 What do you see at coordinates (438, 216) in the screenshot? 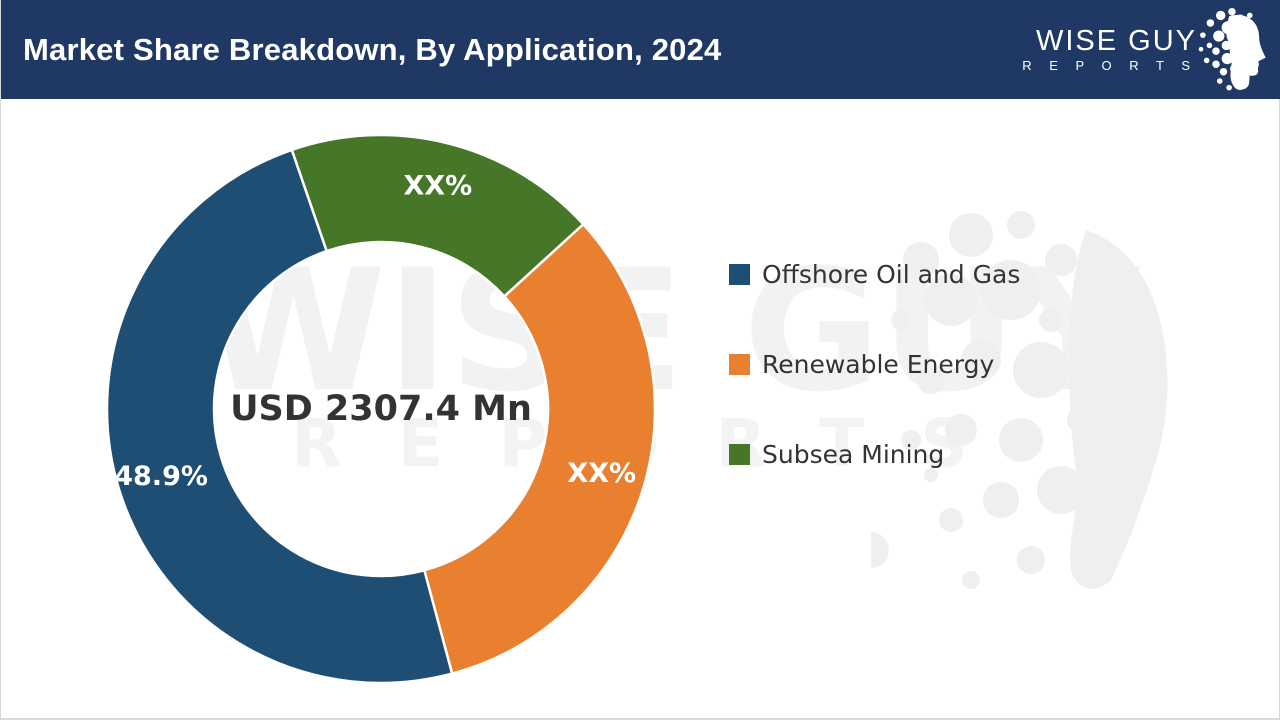
I see `donut-slice-subsea-mining` at bounding box center [438, 216].